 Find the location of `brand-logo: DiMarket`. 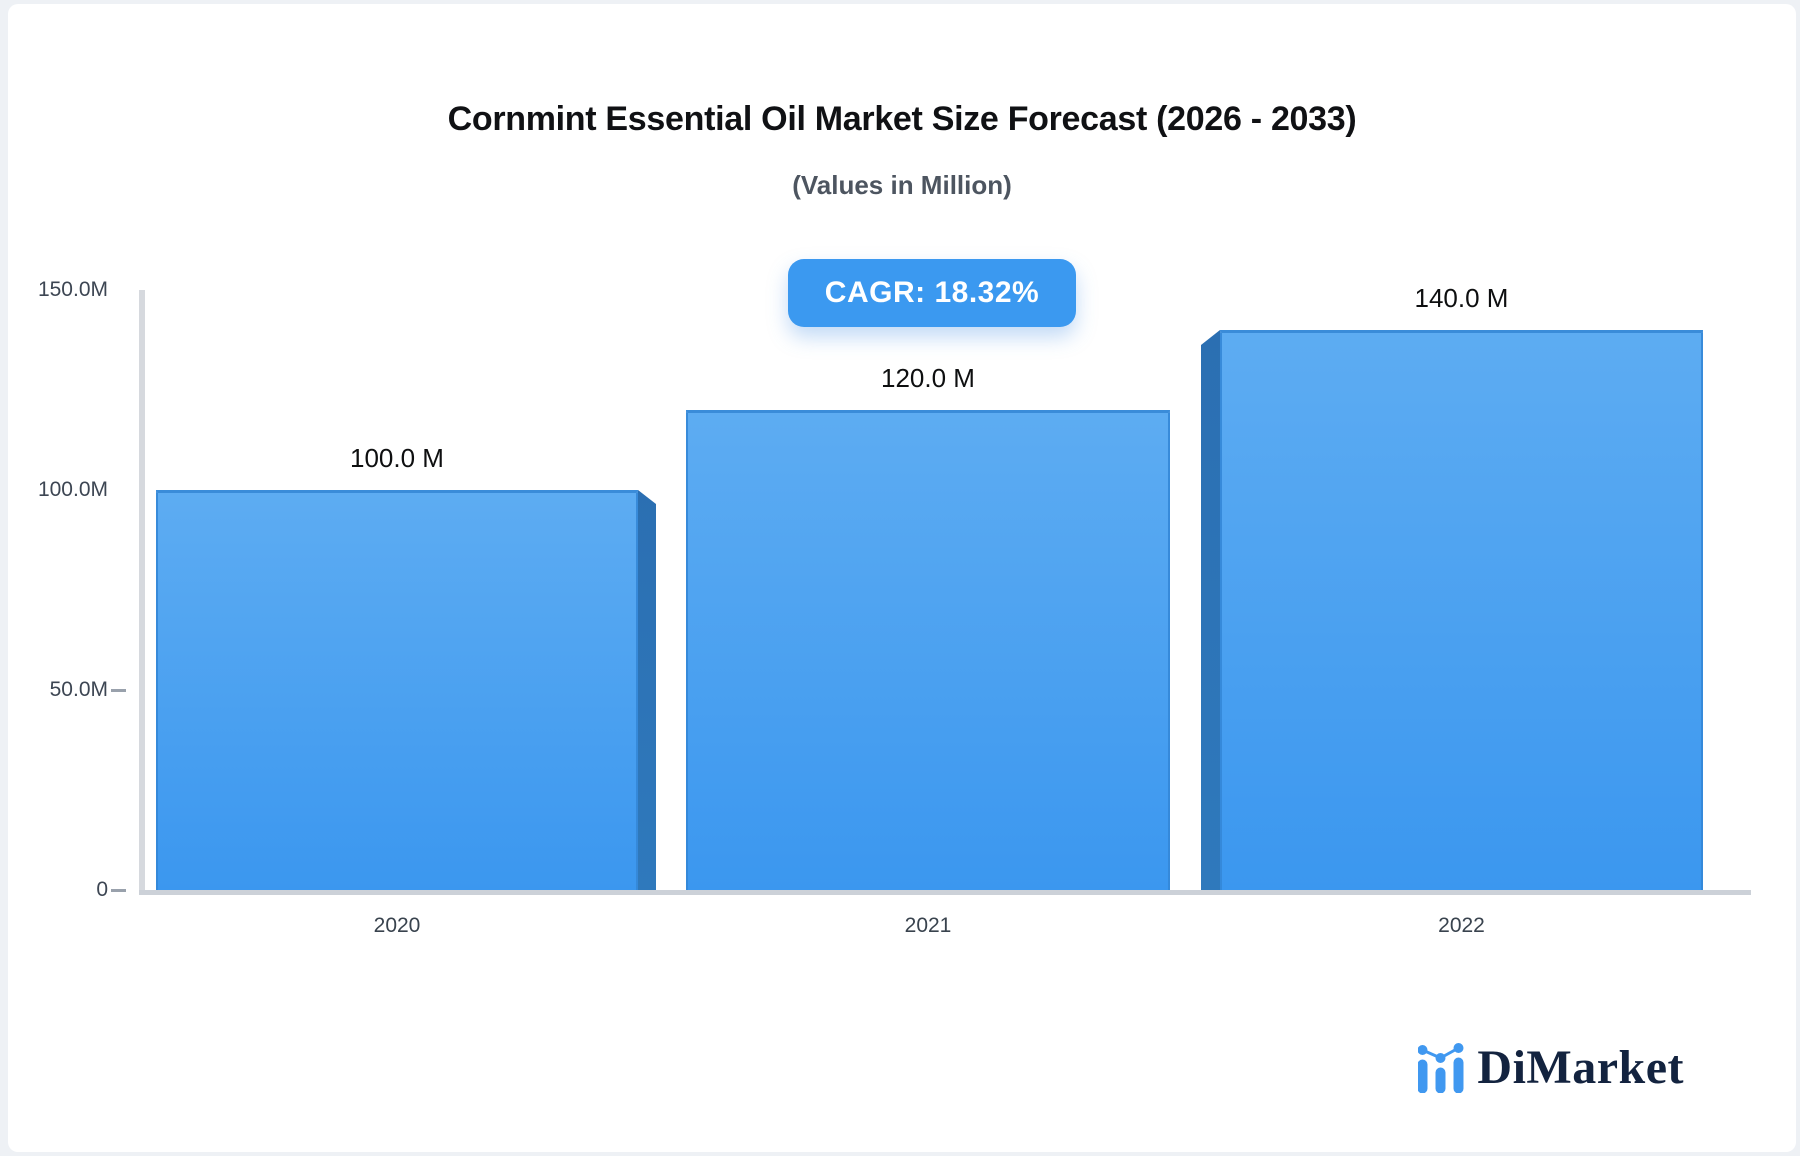

brand-logo: DiMarket is located at coordinates (1551, 1067).